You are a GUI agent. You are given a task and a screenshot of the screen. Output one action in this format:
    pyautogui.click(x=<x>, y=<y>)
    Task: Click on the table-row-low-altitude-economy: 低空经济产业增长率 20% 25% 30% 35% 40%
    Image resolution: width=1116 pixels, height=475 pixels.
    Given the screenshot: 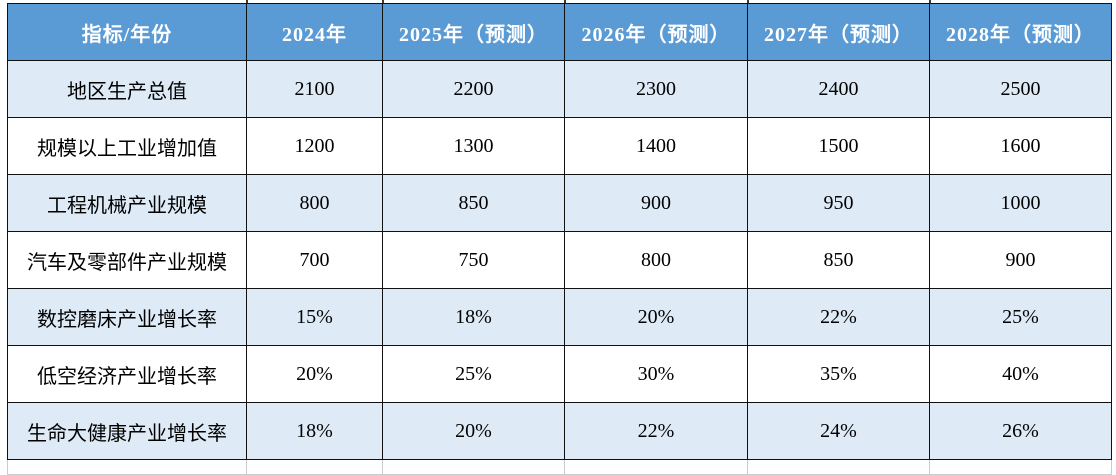 What is the action you would take?
    pyautogui.click(x=559, y=374)
    